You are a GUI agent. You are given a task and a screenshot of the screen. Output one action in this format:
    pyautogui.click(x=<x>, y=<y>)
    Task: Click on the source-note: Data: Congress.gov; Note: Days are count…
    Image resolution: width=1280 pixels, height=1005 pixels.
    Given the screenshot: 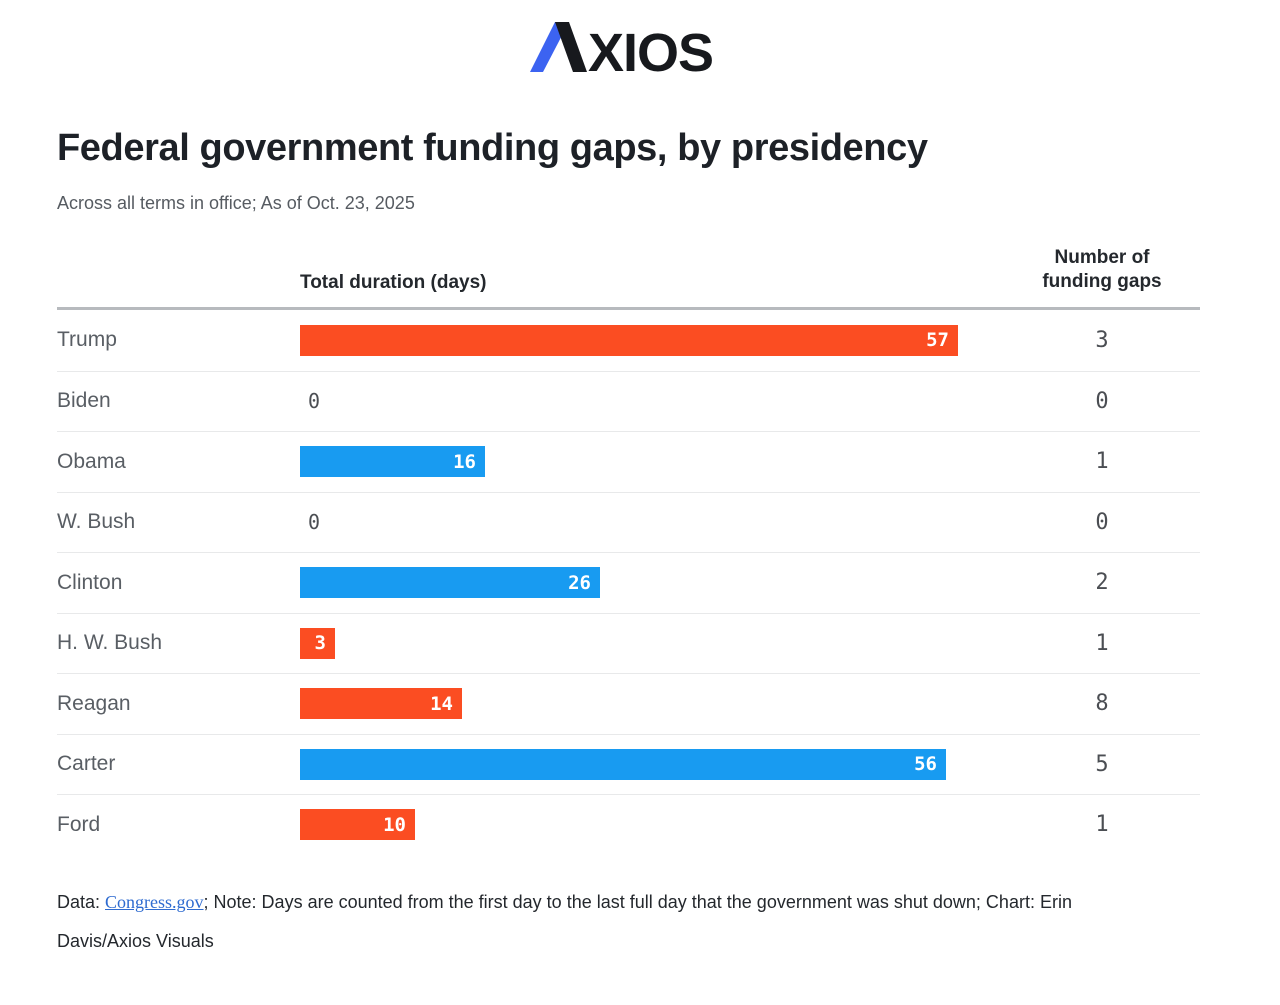 What is the action you would take?
    pyautogui.click(x=628, y=922)
    